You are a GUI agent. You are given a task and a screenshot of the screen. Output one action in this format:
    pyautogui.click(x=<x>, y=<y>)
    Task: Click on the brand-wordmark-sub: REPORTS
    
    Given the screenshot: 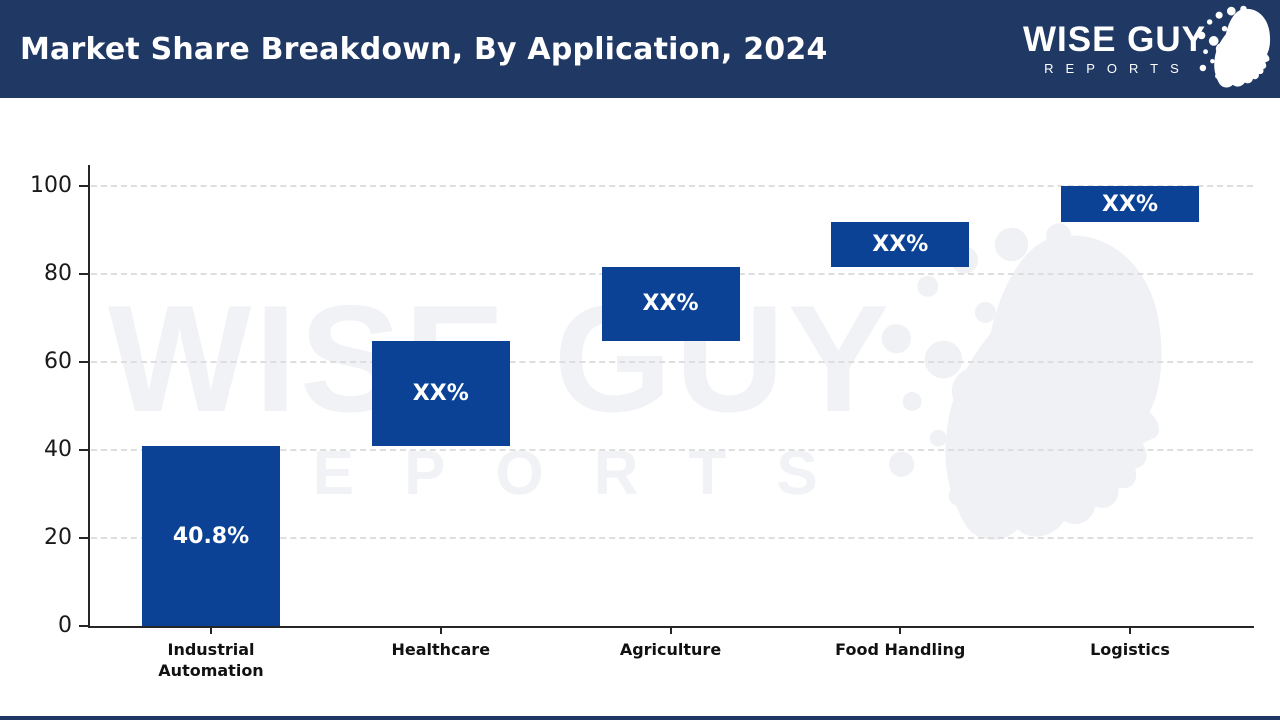 What is the action you would take?
    pyautogui.click(x=1117, y=68)
    